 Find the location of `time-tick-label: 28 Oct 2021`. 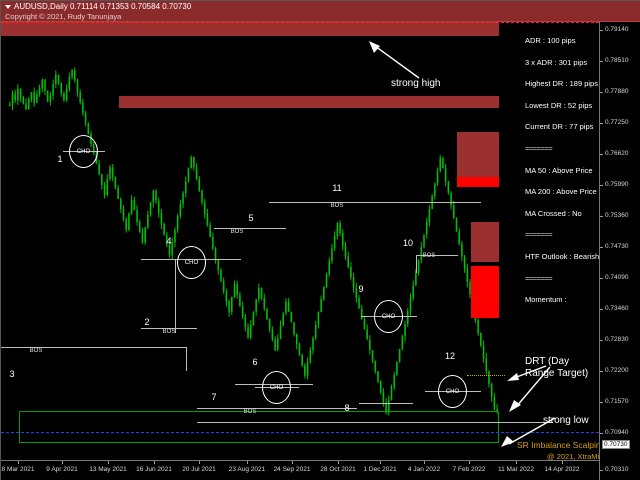

time-tick-label: 28 Oct 2021 is located at coordinates (338, 469).